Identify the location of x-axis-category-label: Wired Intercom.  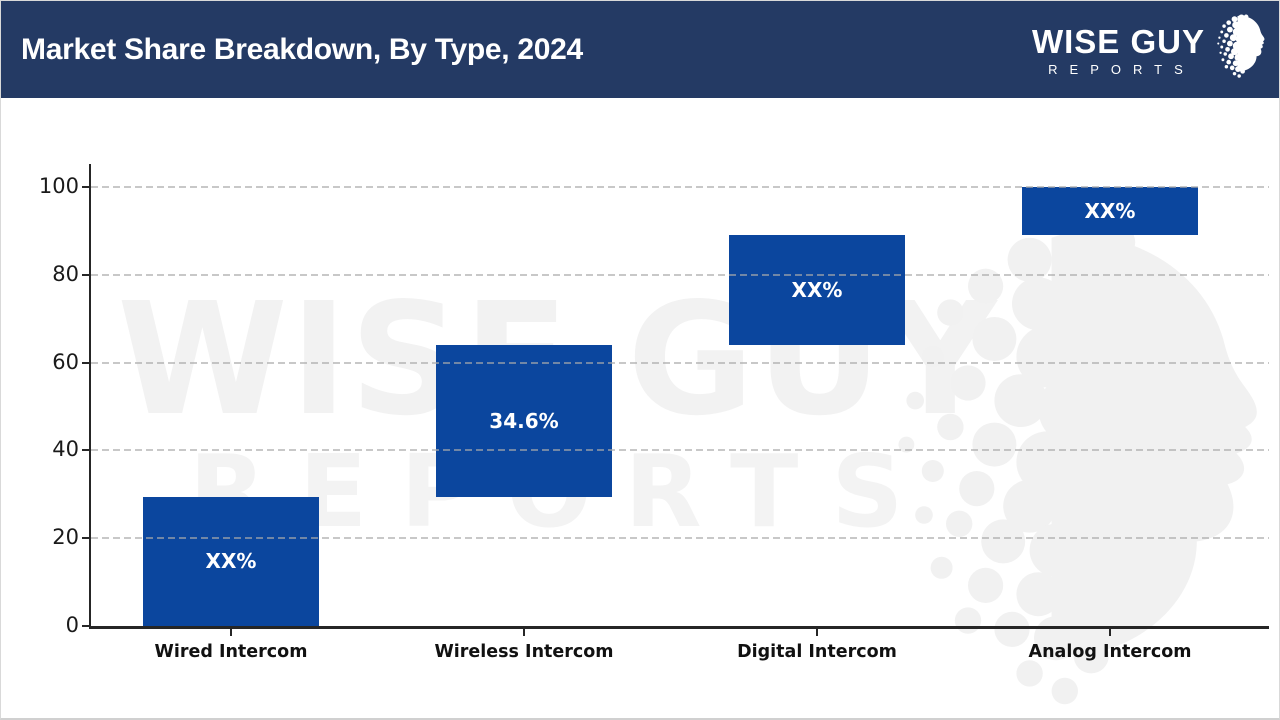
(231, 652).